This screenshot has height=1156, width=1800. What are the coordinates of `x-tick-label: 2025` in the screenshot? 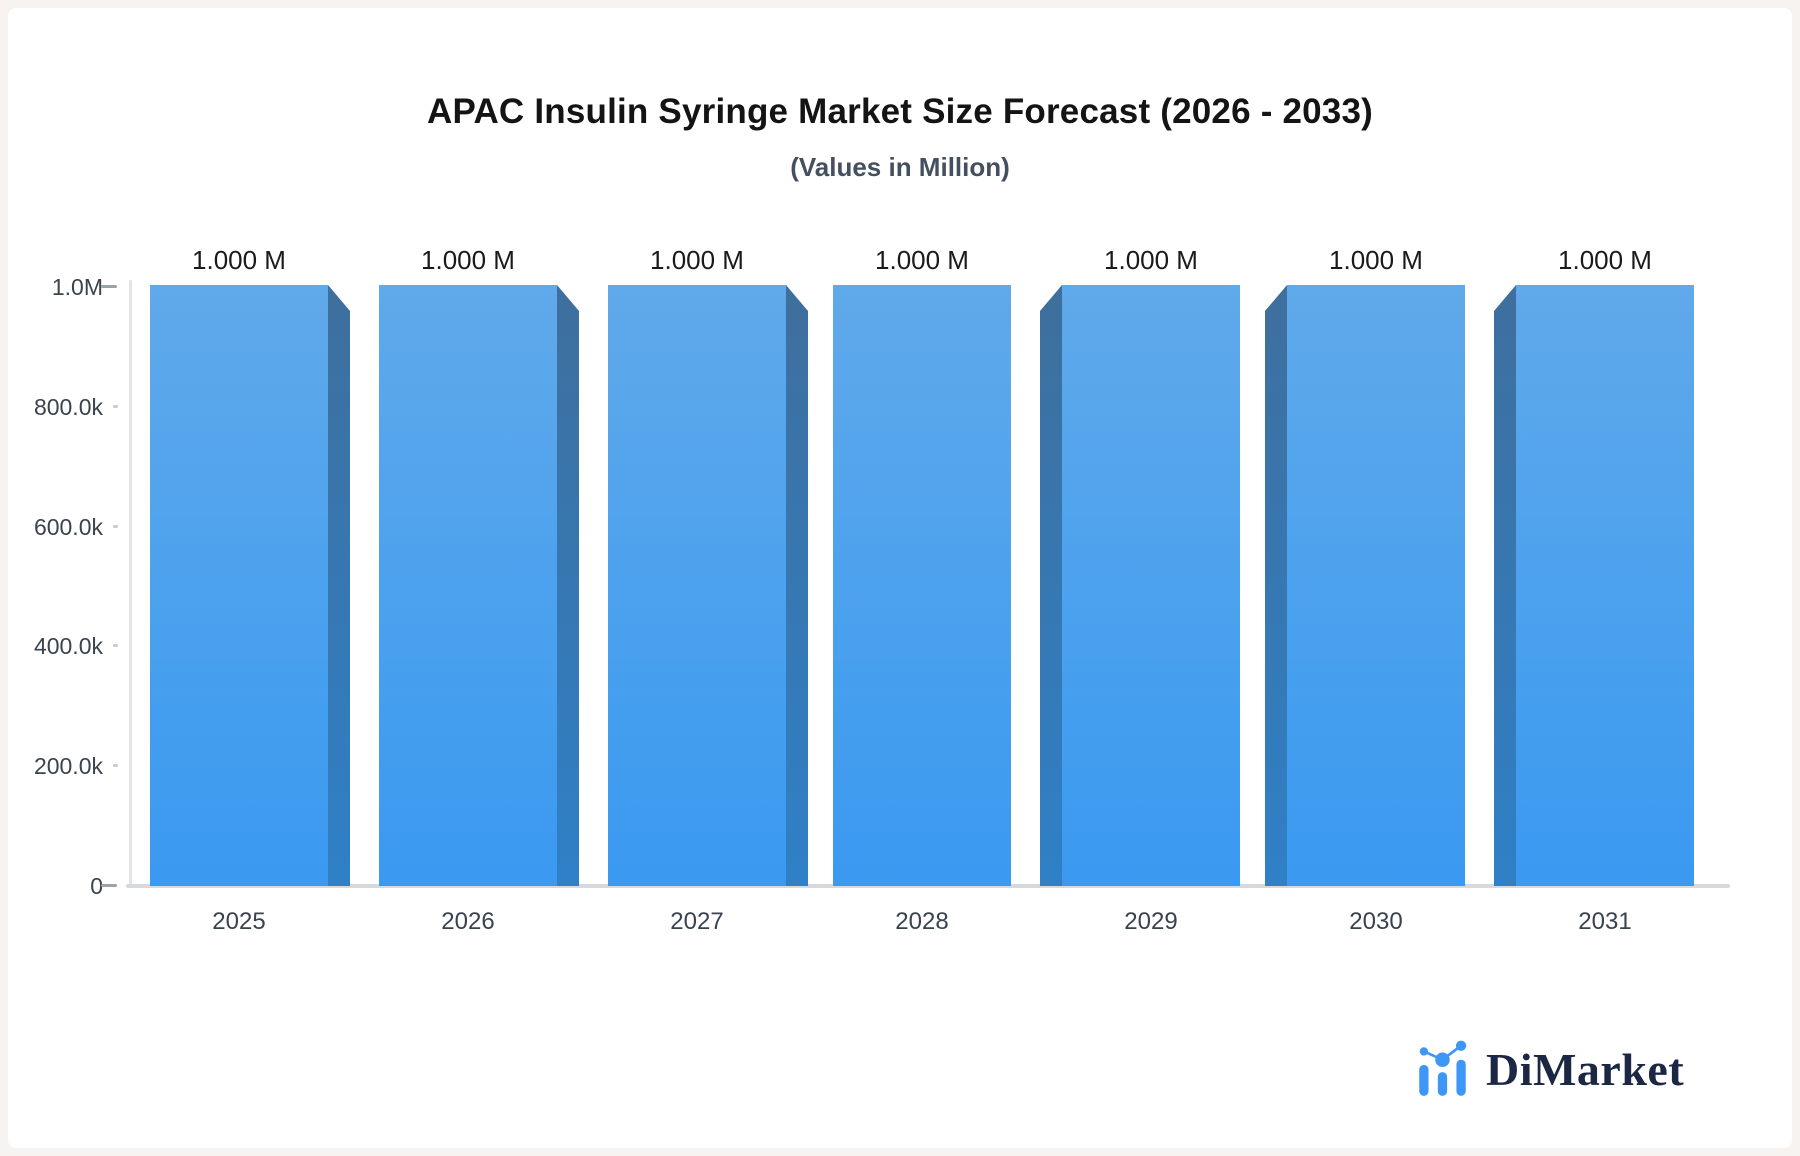 It's located at (239, 921).